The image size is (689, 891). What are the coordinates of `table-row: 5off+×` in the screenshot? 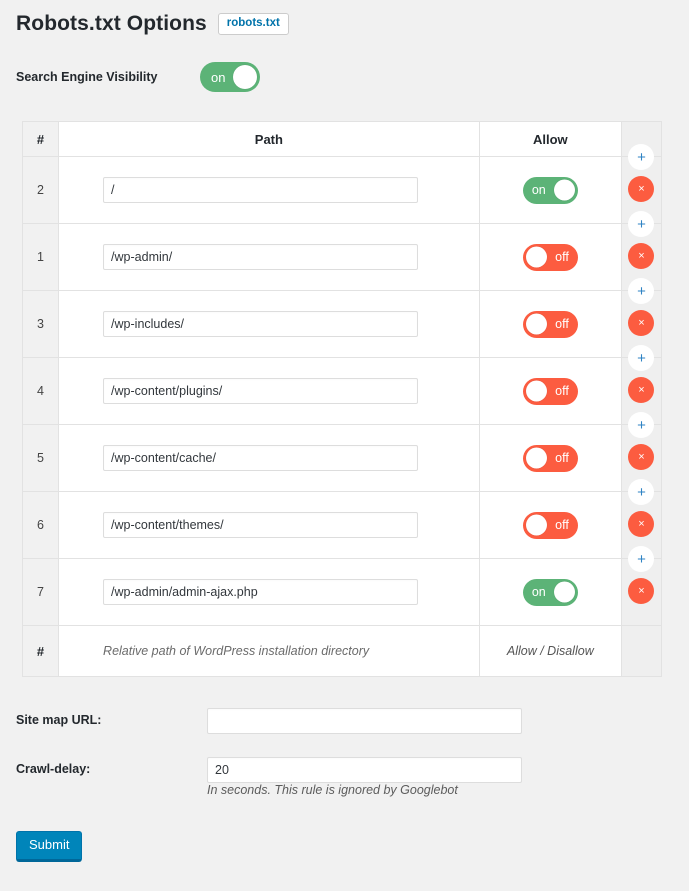 It's located at (342, 452).